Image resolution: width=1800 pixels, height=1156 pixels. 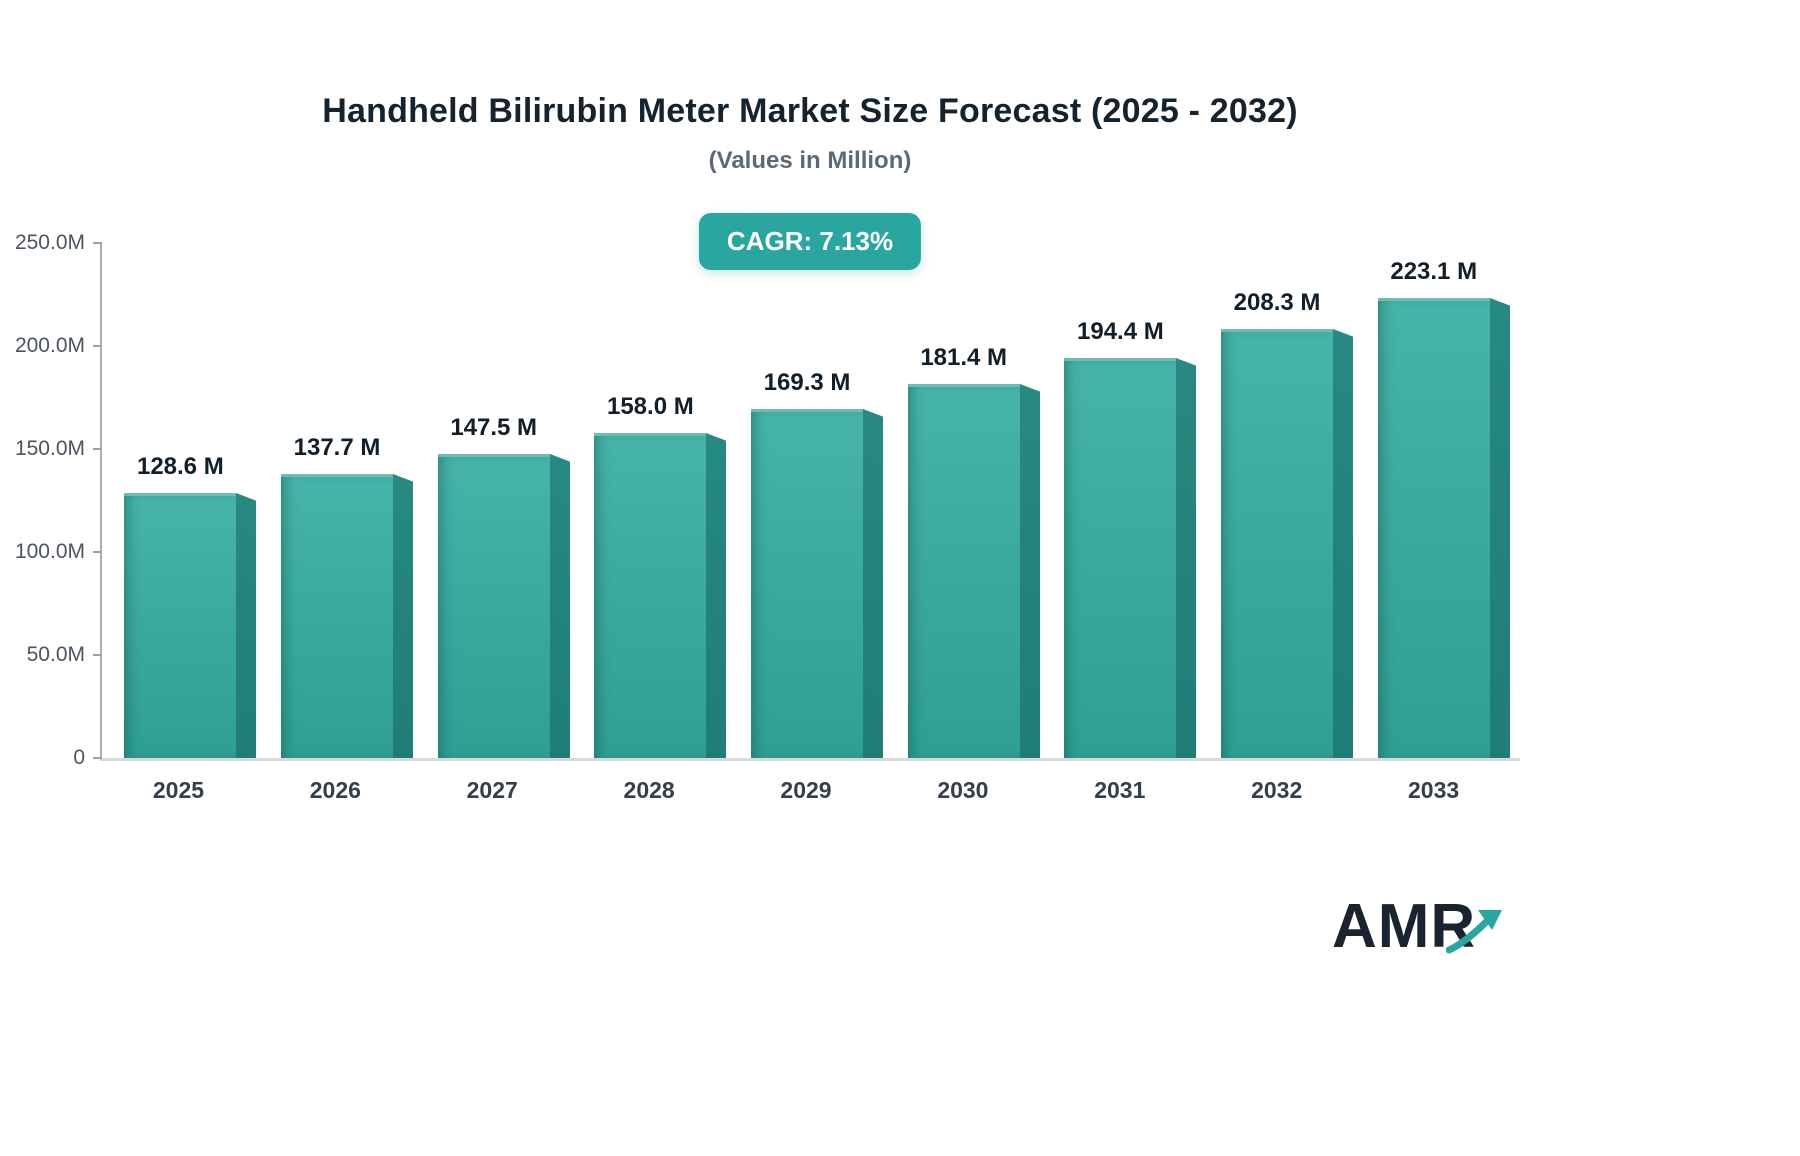 I want to click on y-tick-label: 150.0M, so click(x=58, y=449).